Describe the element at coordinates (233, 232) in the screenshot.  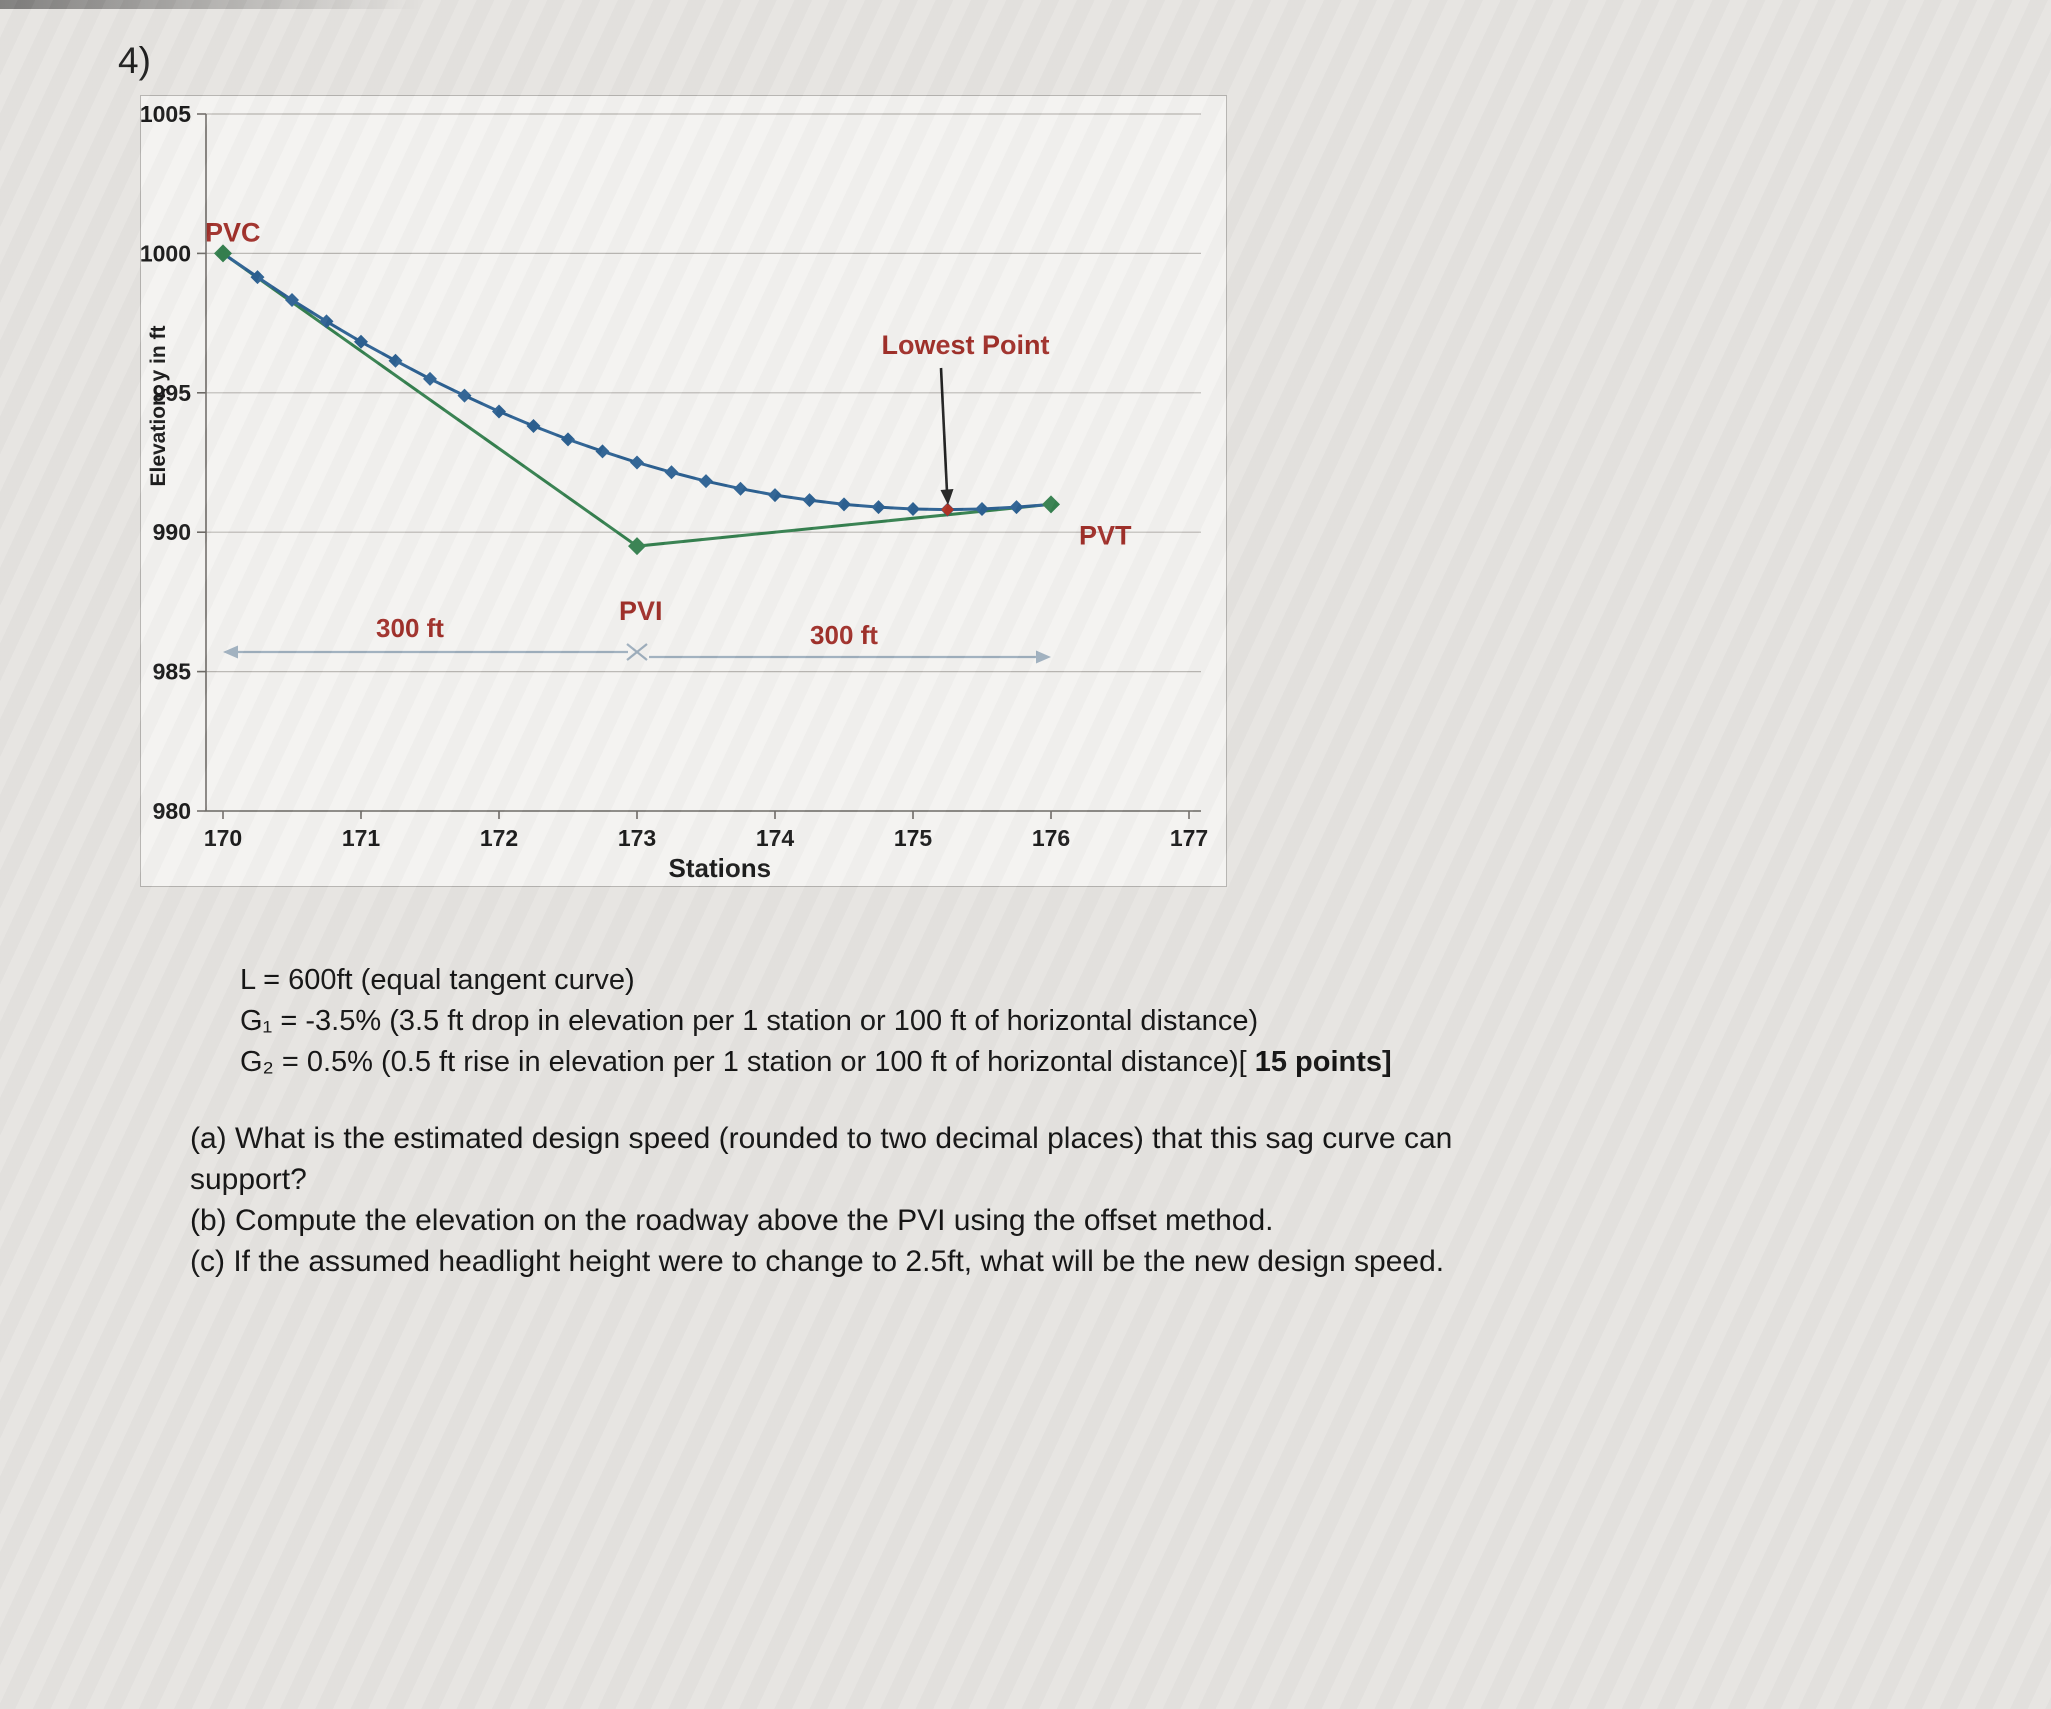
I see `svg-text: PVC` at that location.